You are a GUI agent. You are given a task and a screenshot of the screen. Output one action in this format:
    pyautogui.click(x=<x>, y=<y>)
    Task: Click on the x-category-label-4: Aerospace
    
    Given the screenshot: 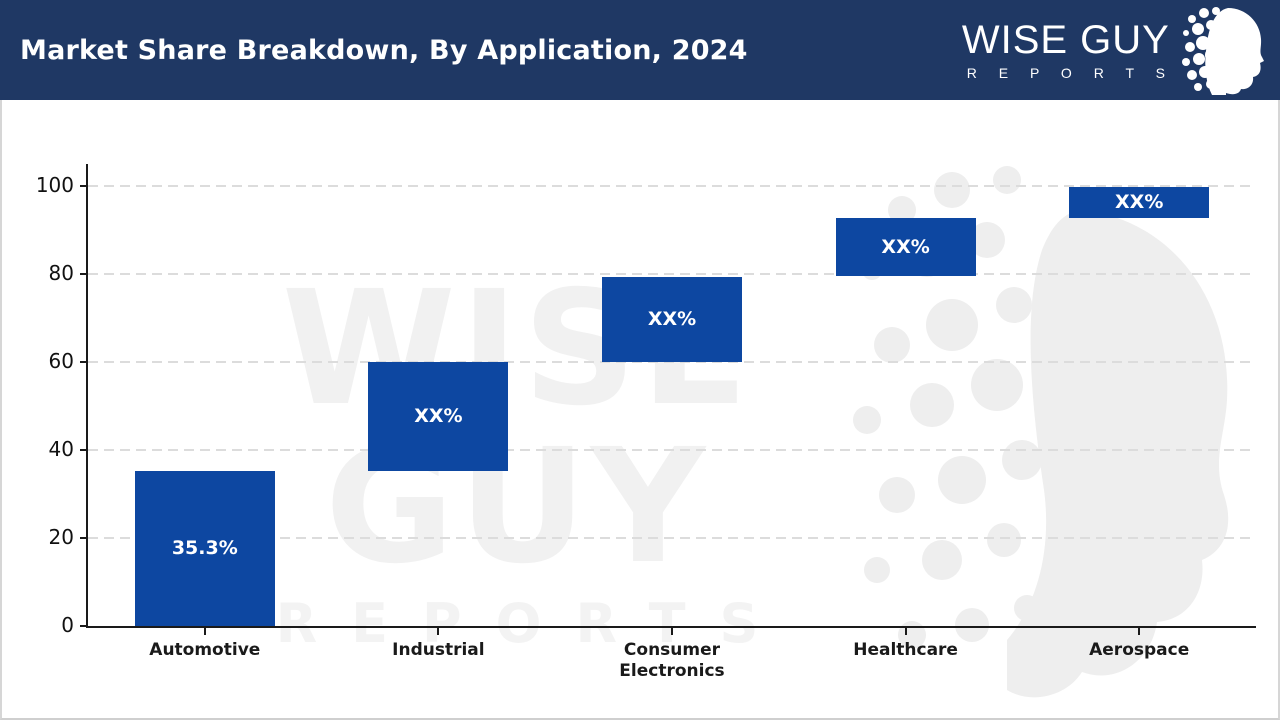 What is the action you would take?
    pyautogui.click(x=1139, y=650)
    